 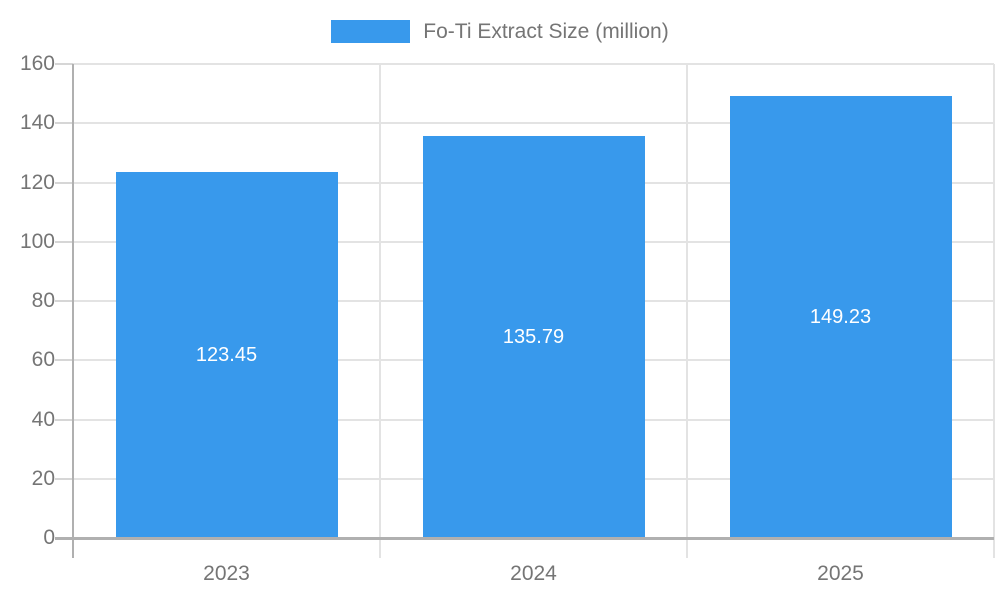 What do you see at coordinates (533, 573) in the screenshot?
I see `x-tick-label: 2024` at bounding box center [533, 573].